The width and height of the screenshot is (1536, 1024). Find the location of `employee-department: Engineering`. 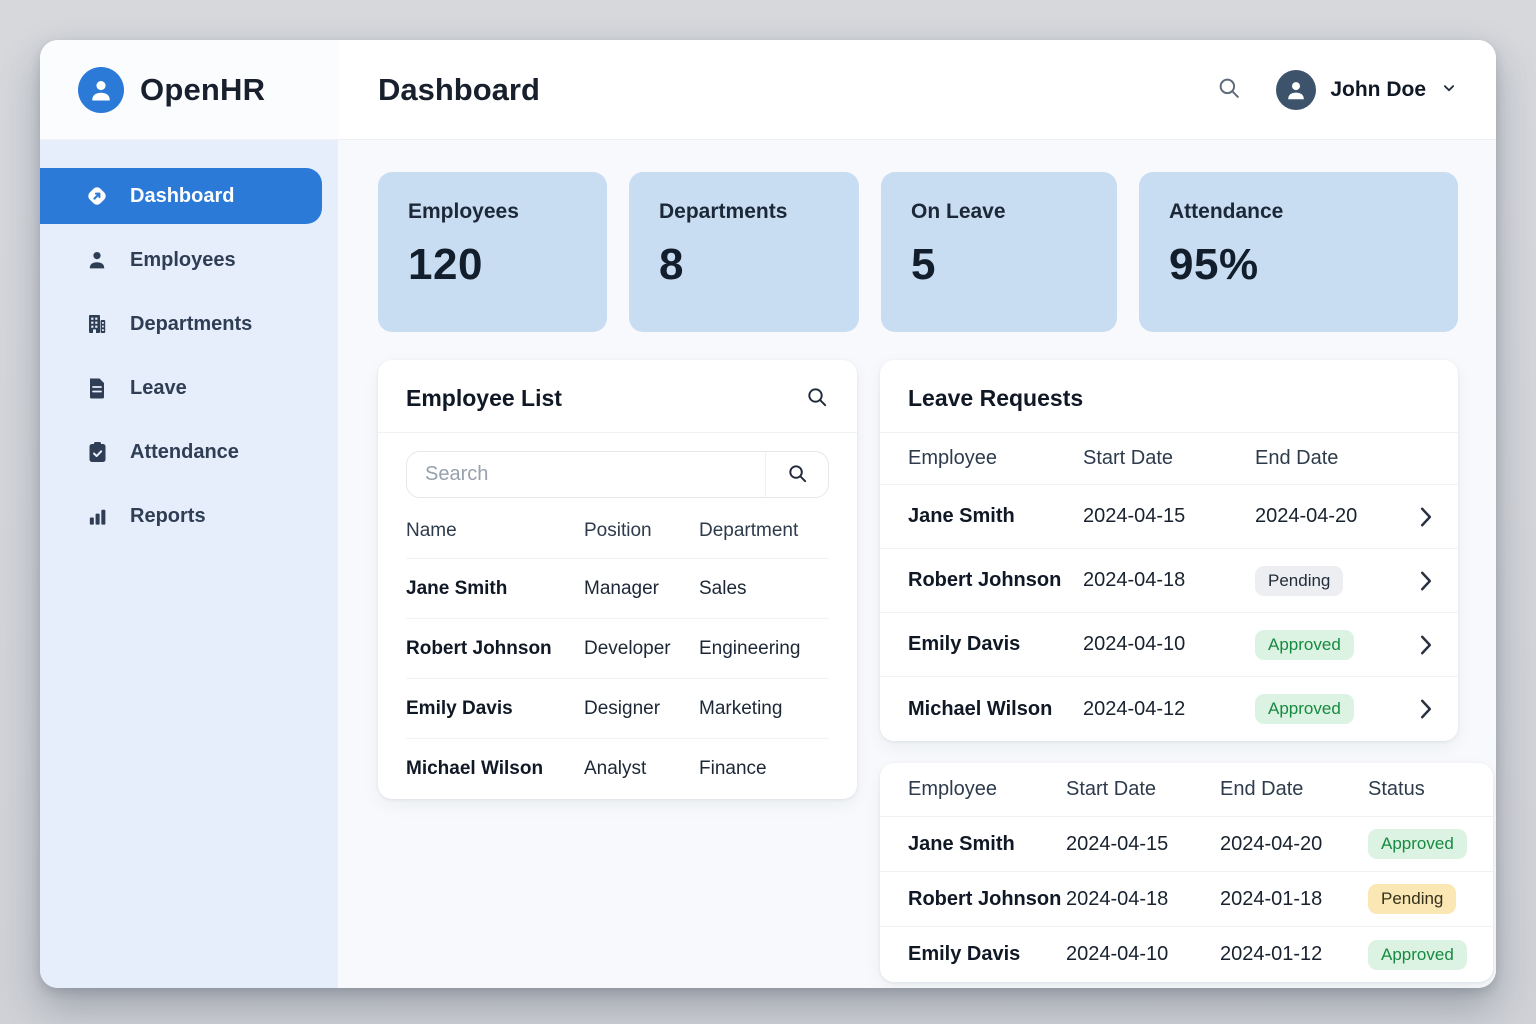

employee-department: Engineering is located at coordinates (750, 648).